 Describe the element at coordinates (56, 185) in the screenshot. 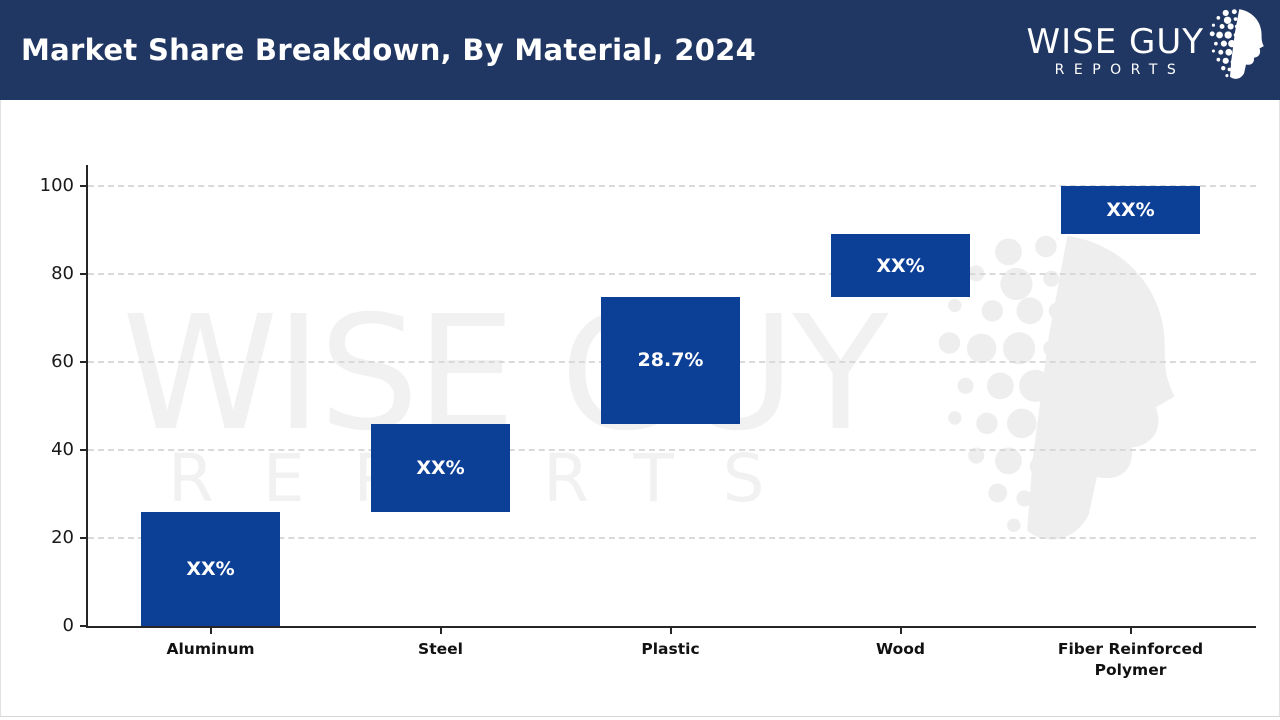

I see `y-axis-tick-label: 100` at that location.